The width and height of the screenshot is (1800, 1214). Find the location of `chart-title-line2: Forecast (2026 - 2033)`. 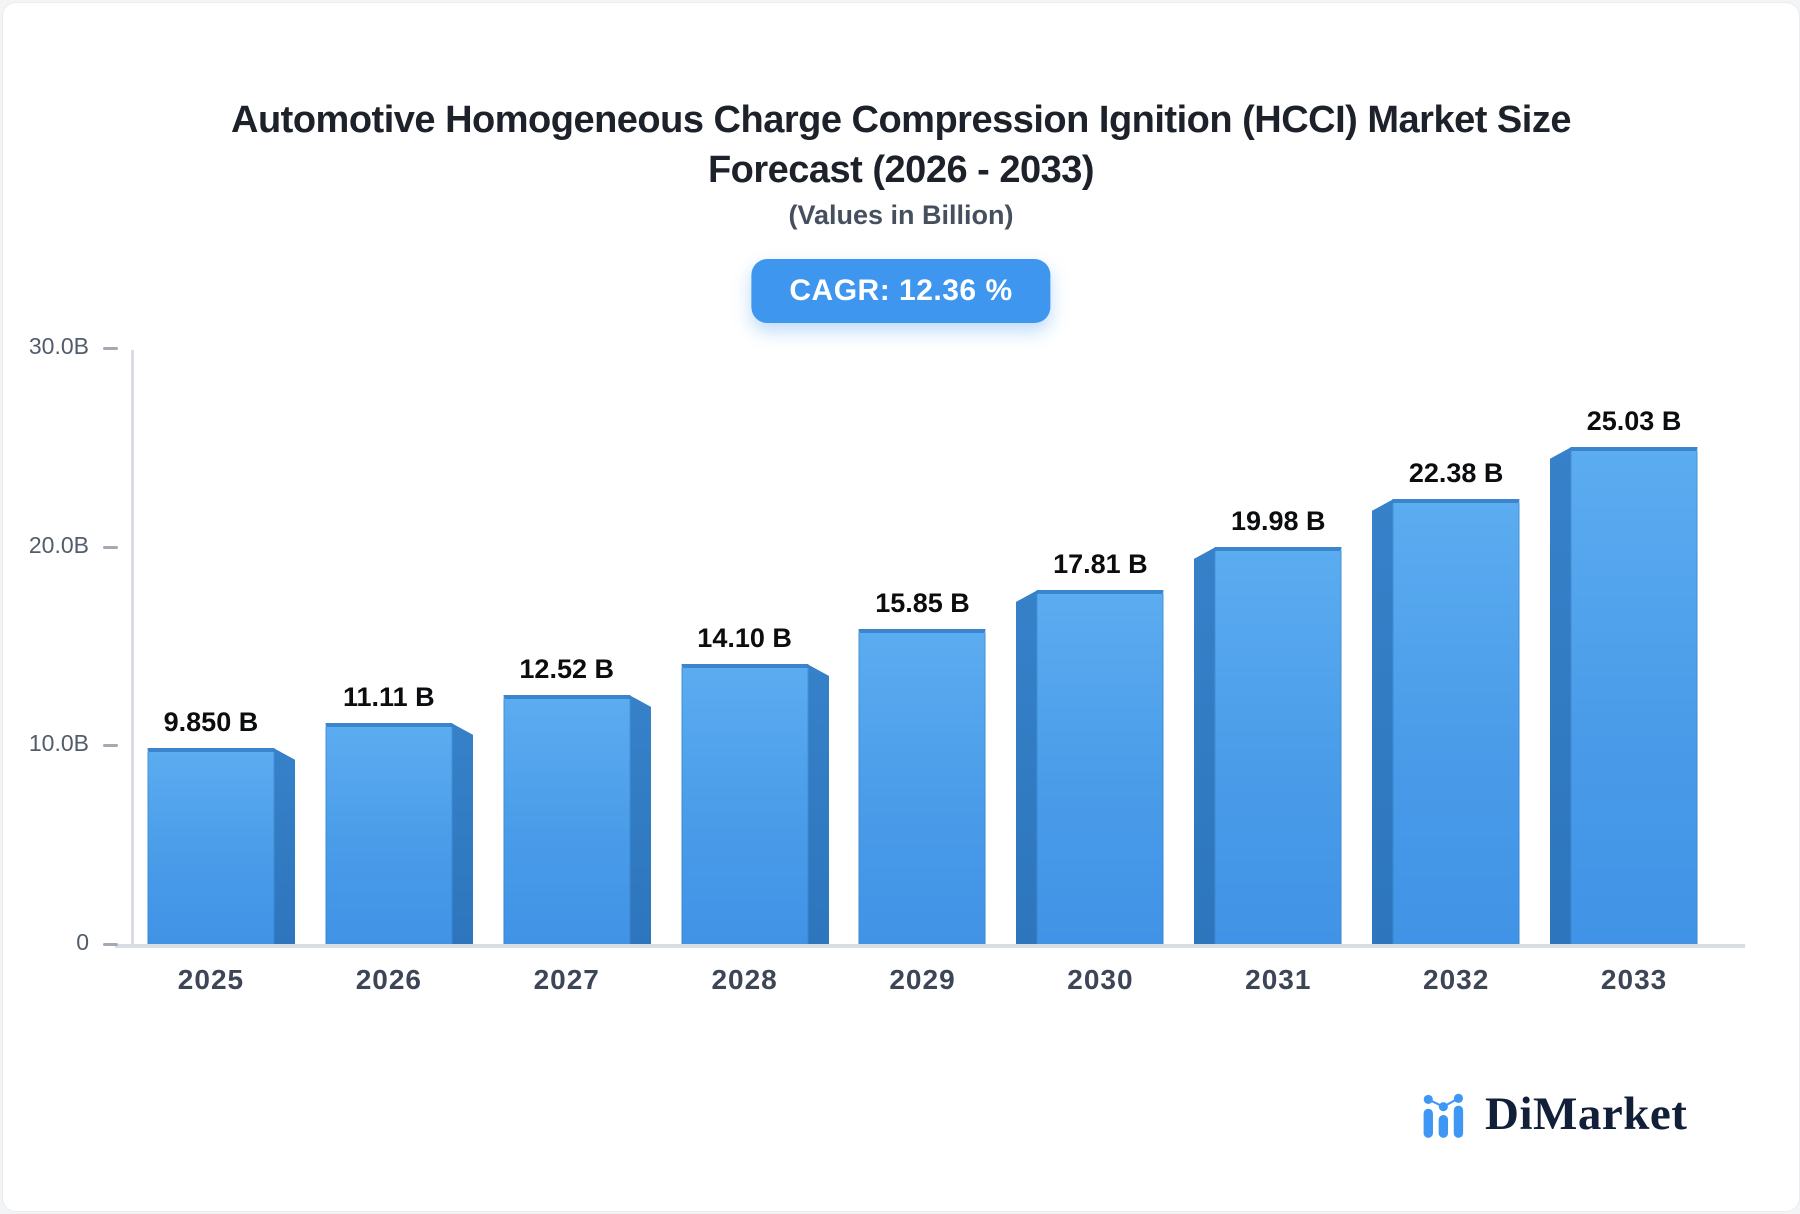

chart-title-line2: Forecast (2026 - 2033) is located at coordinates (901, 170).